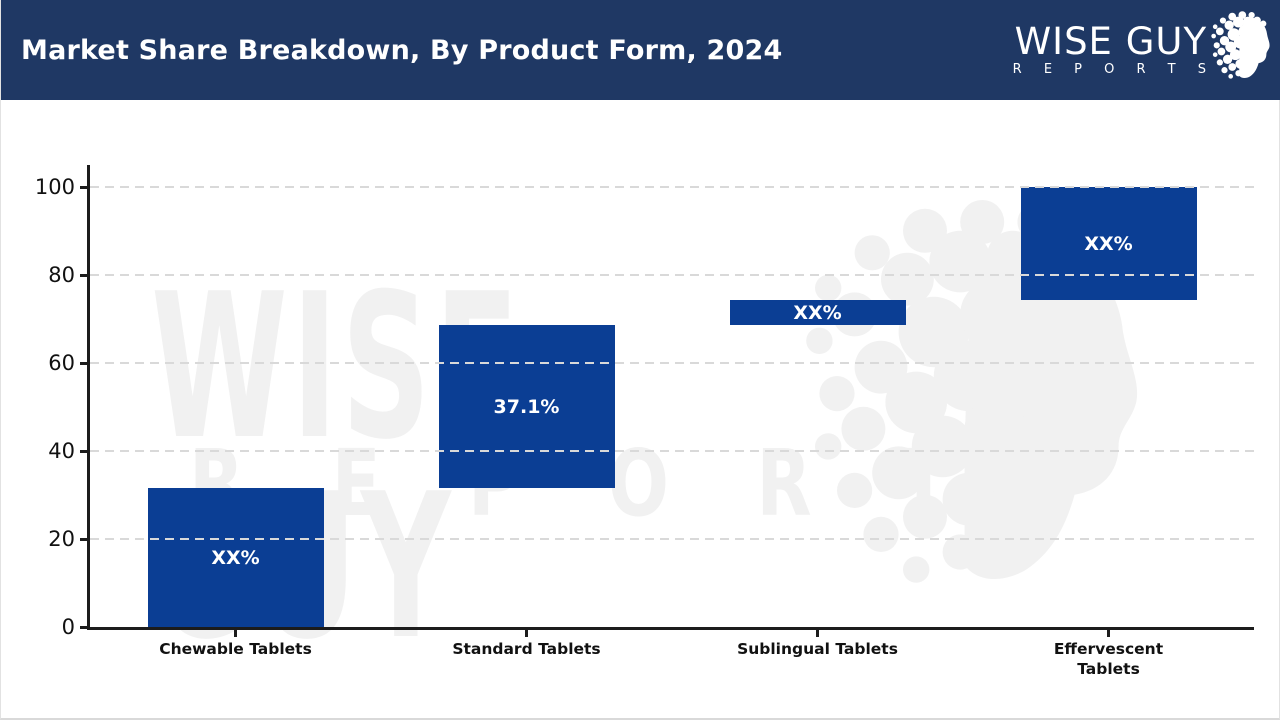 The image size is (1280, 720). I want to click on brand-subtitle: R E P O R T S, so click(1113, 70).